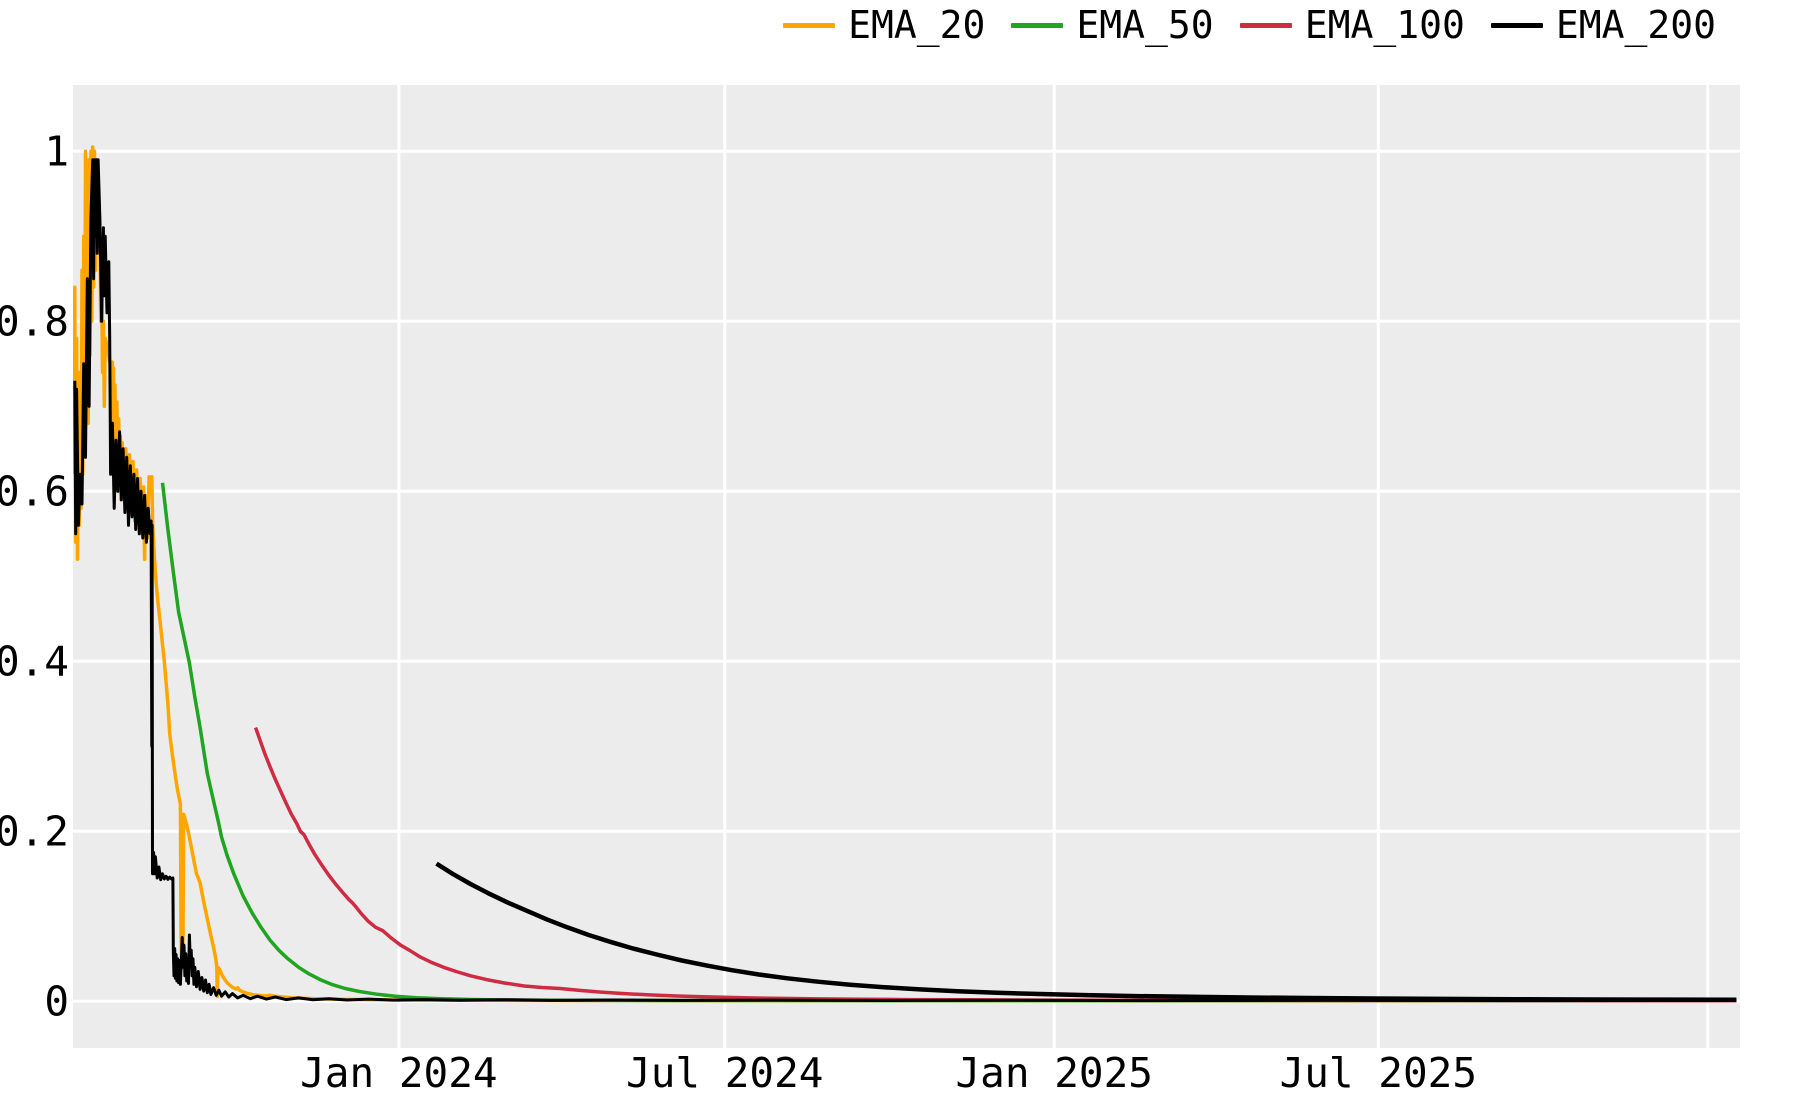 The image size is (1800, 1100). Describe the element at coordinates (1145, 25) in the screenshot. I see `legend-label-ema-50: EMA_50` at that location.